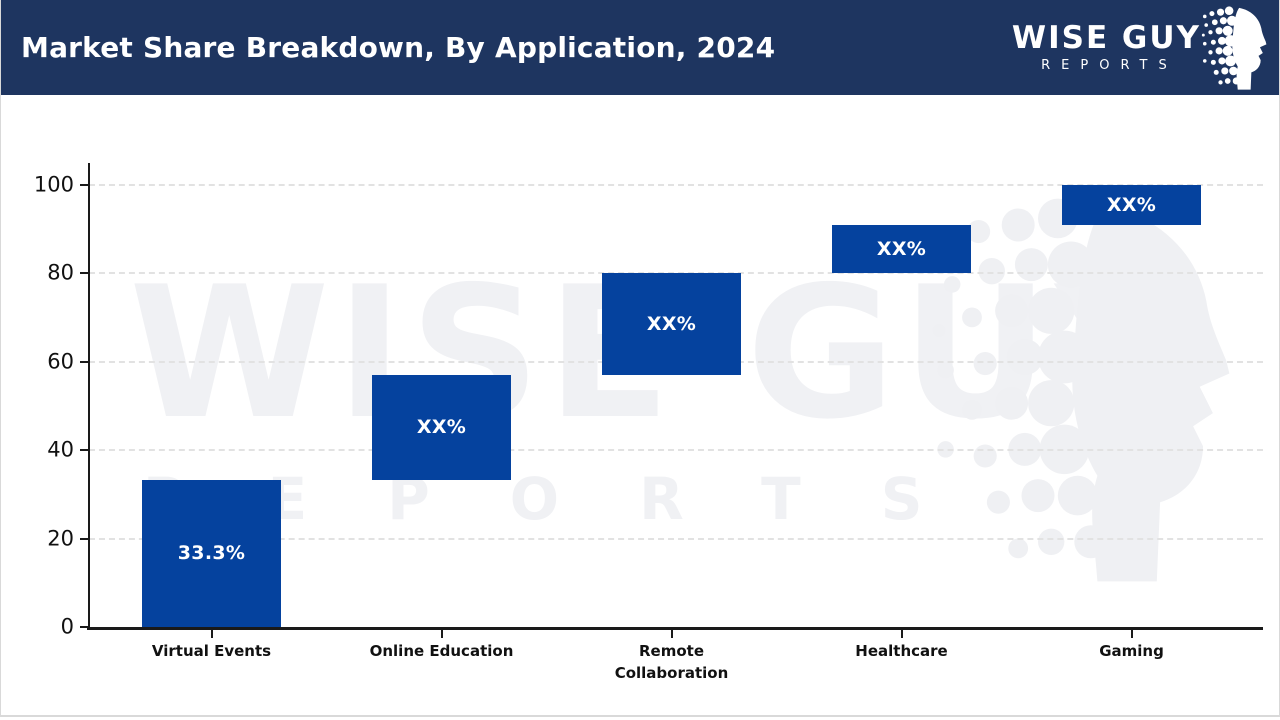  I want to click on logo-wordmark: WISE GUY, so click(1106, 37).